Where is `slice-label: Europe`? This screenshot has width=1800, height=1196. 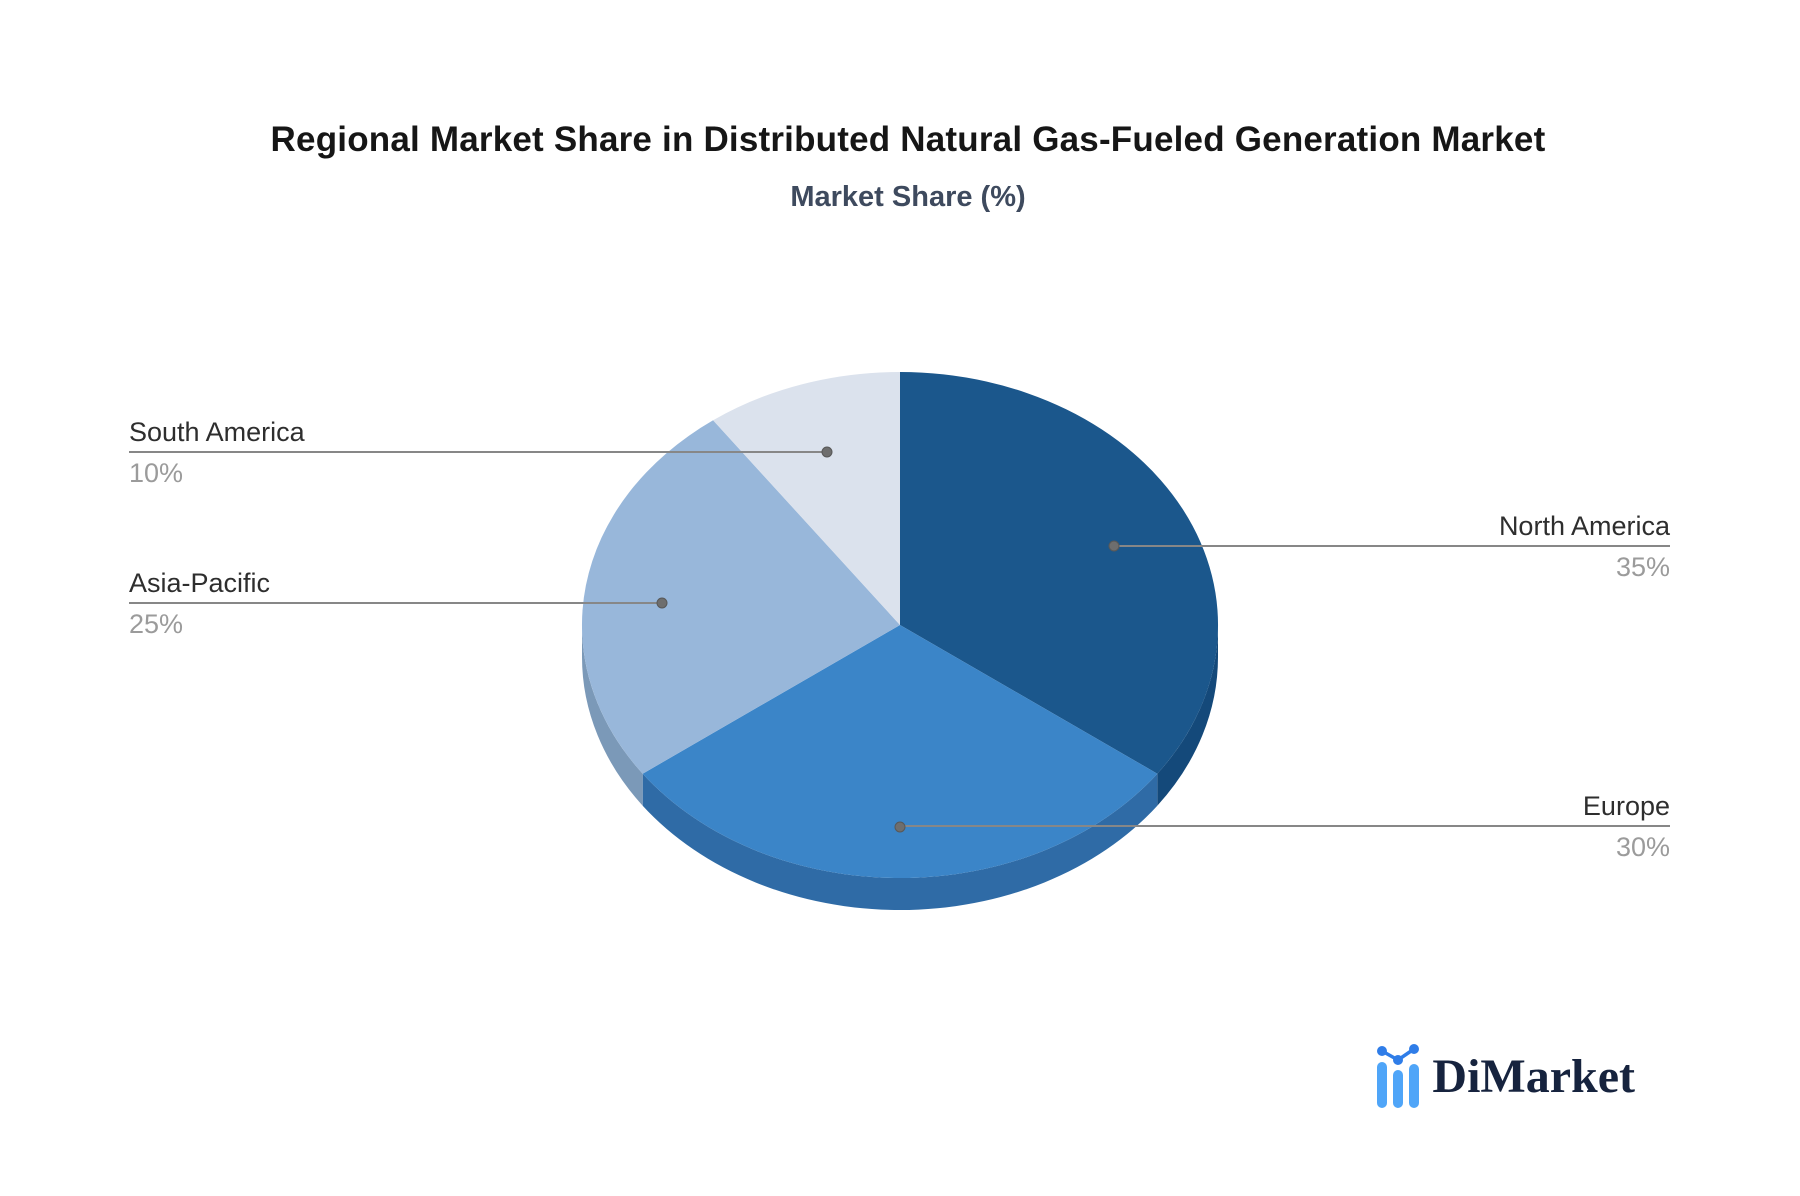 slice-label: Europe is located at coordinates (1626, 806).